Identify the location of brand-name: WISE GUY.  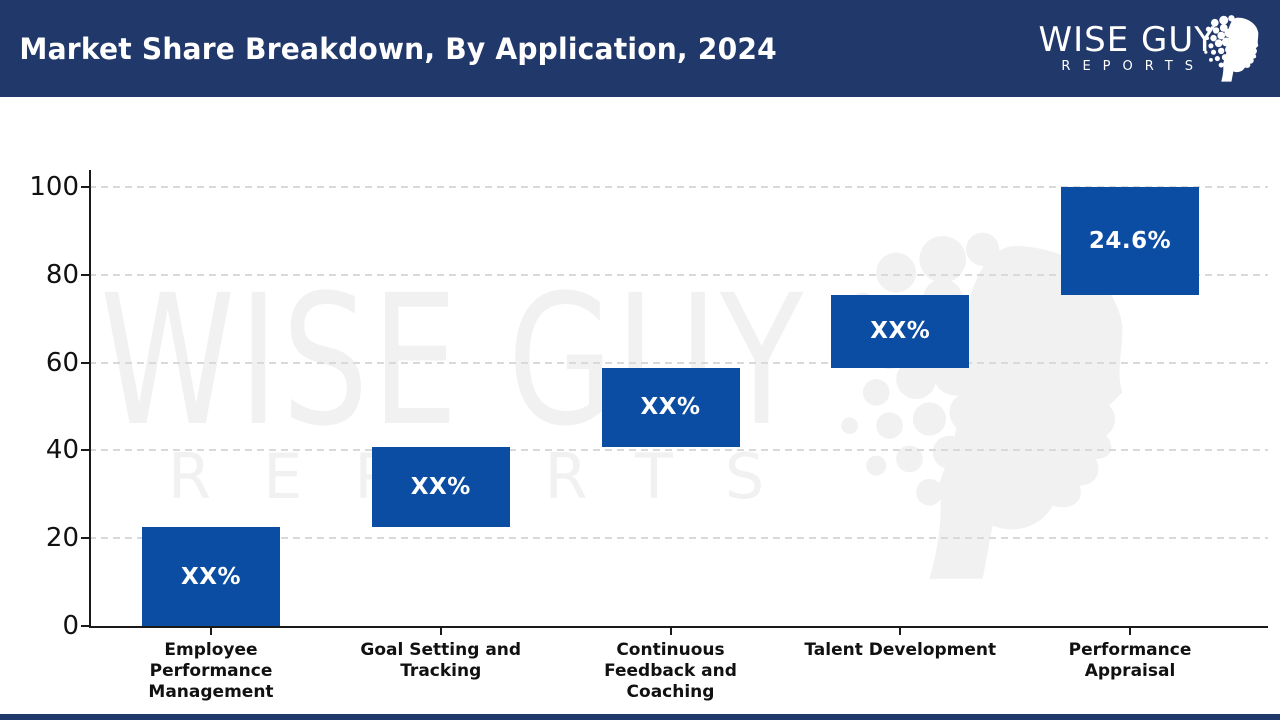
(1127, 39).